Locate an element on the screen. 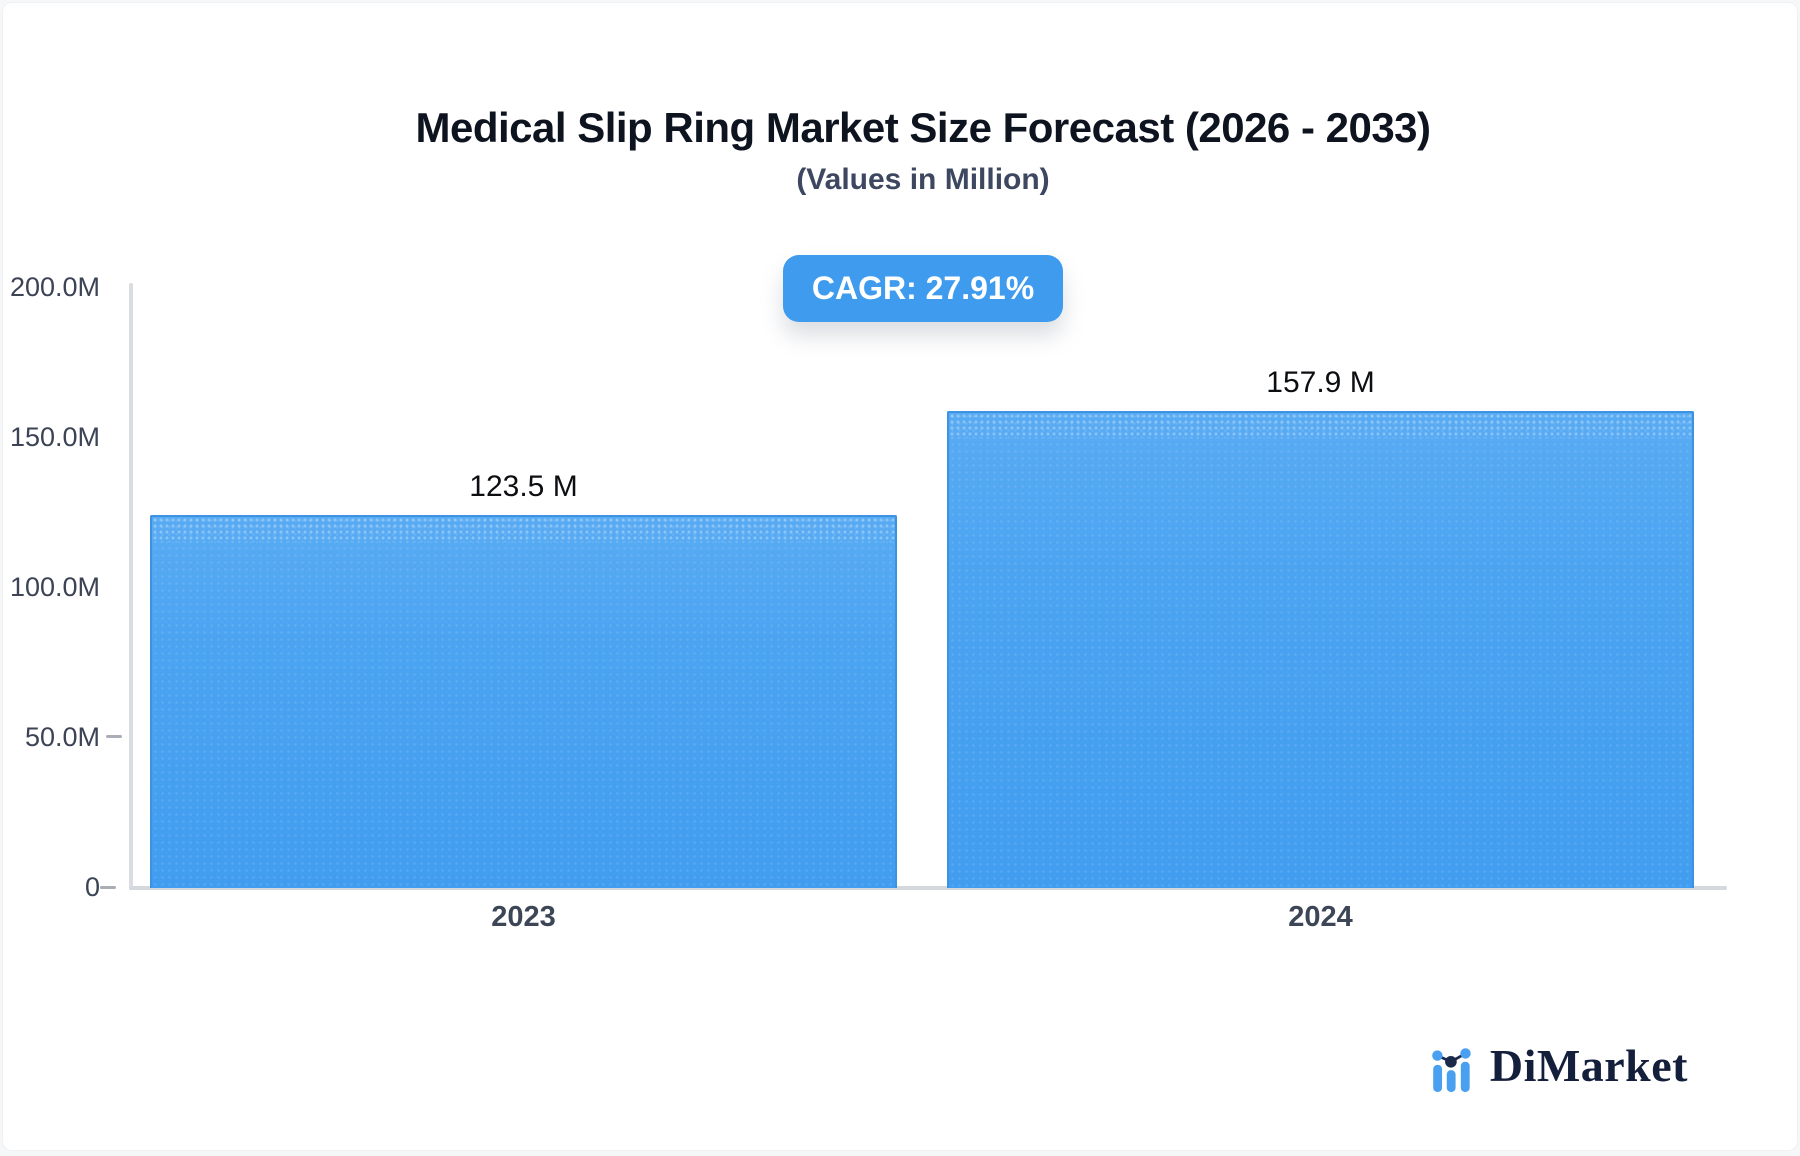 The image size is (1800, 1156). bar-value-label-2024: 157.9 M is located at coordinates (1320, 383).